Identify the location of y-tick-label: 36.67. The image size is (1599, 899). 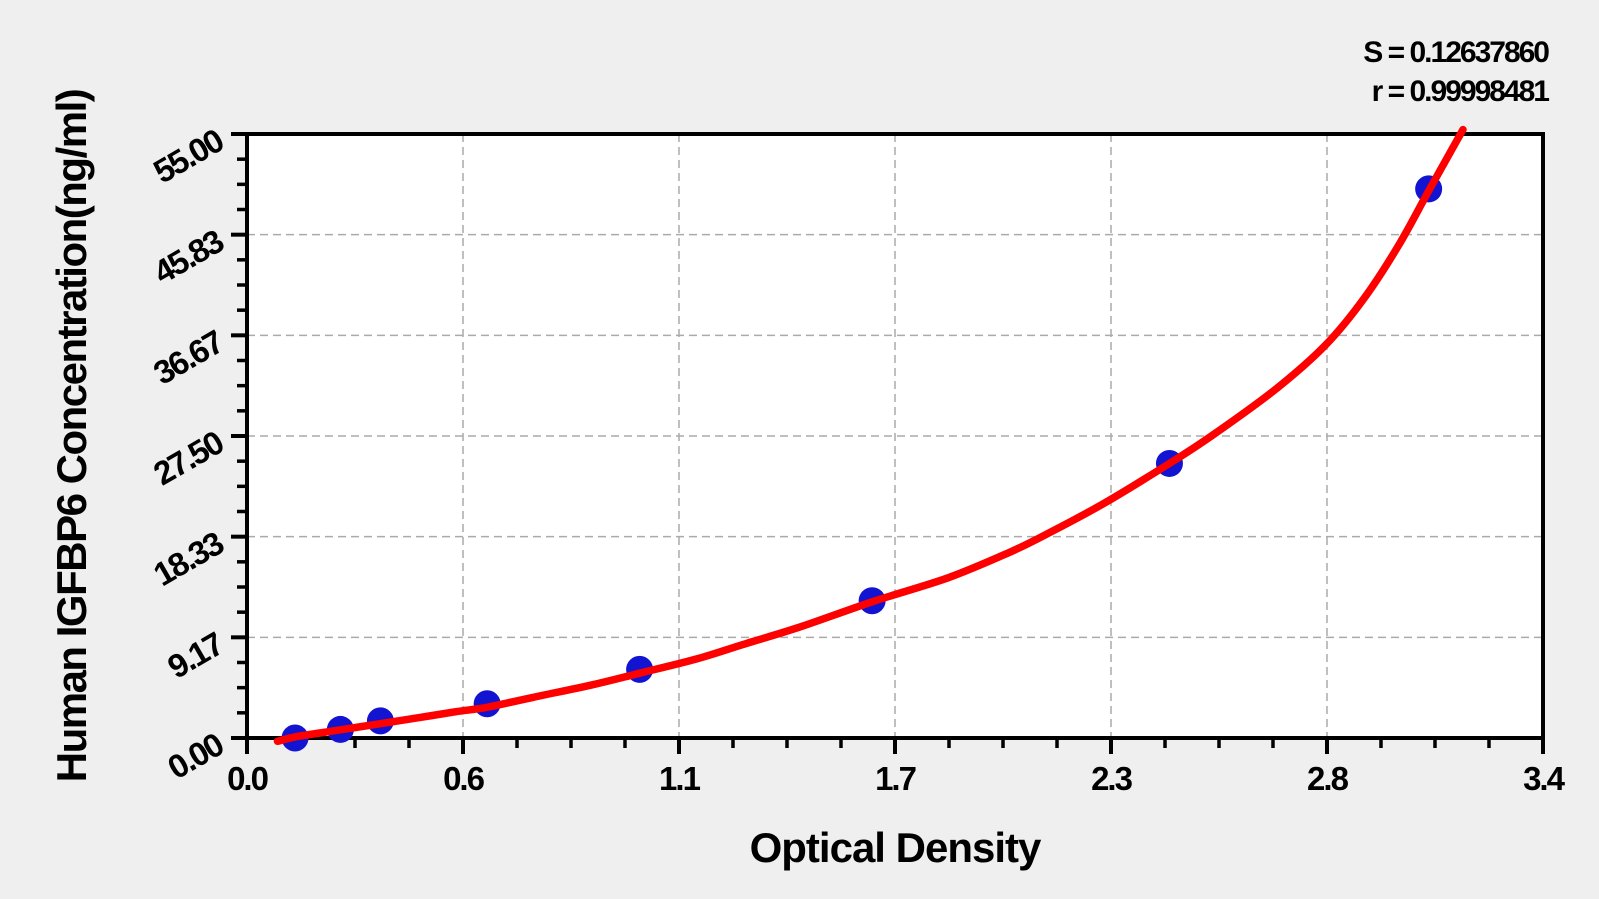
(188, 357).